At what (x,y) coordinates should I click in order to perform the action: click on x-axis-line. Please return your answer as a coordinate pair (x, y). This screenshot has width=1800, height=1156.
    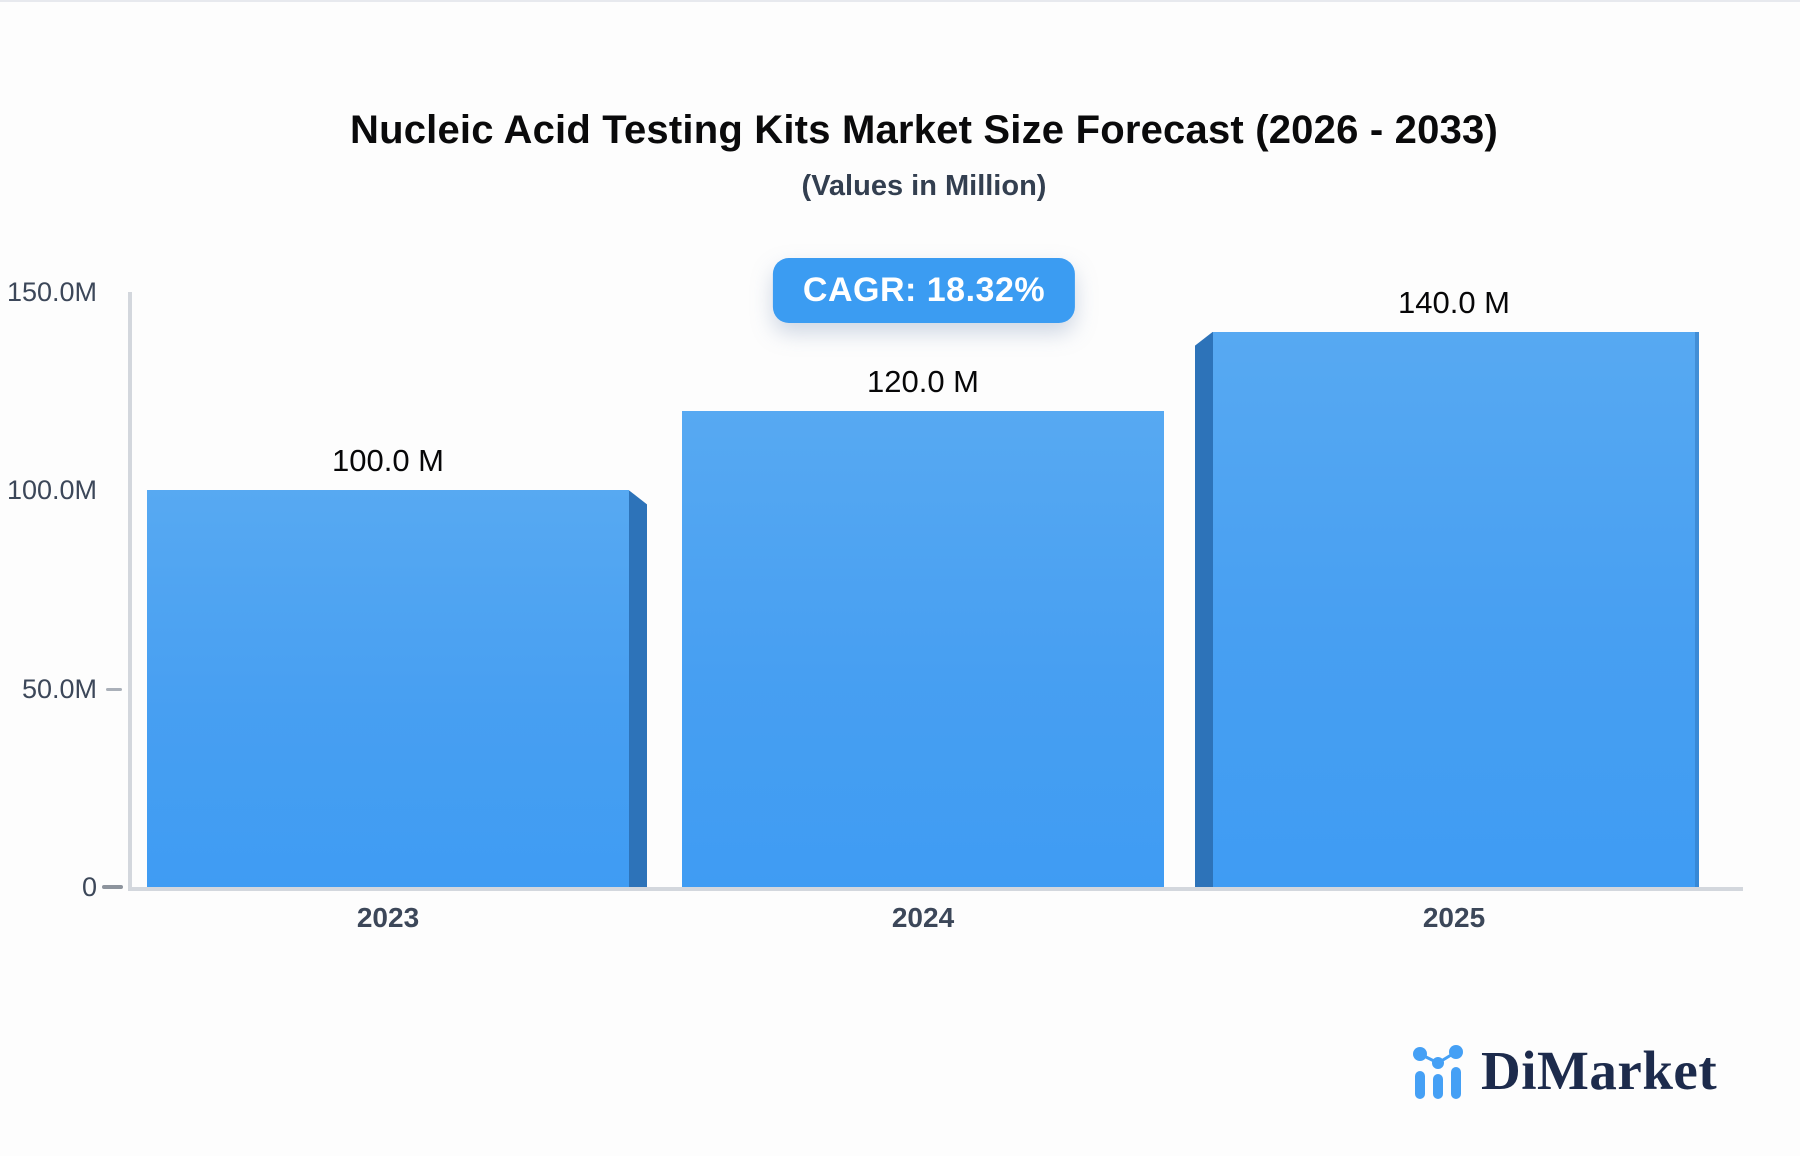
    Looking at the image, I should click on (935, 889).